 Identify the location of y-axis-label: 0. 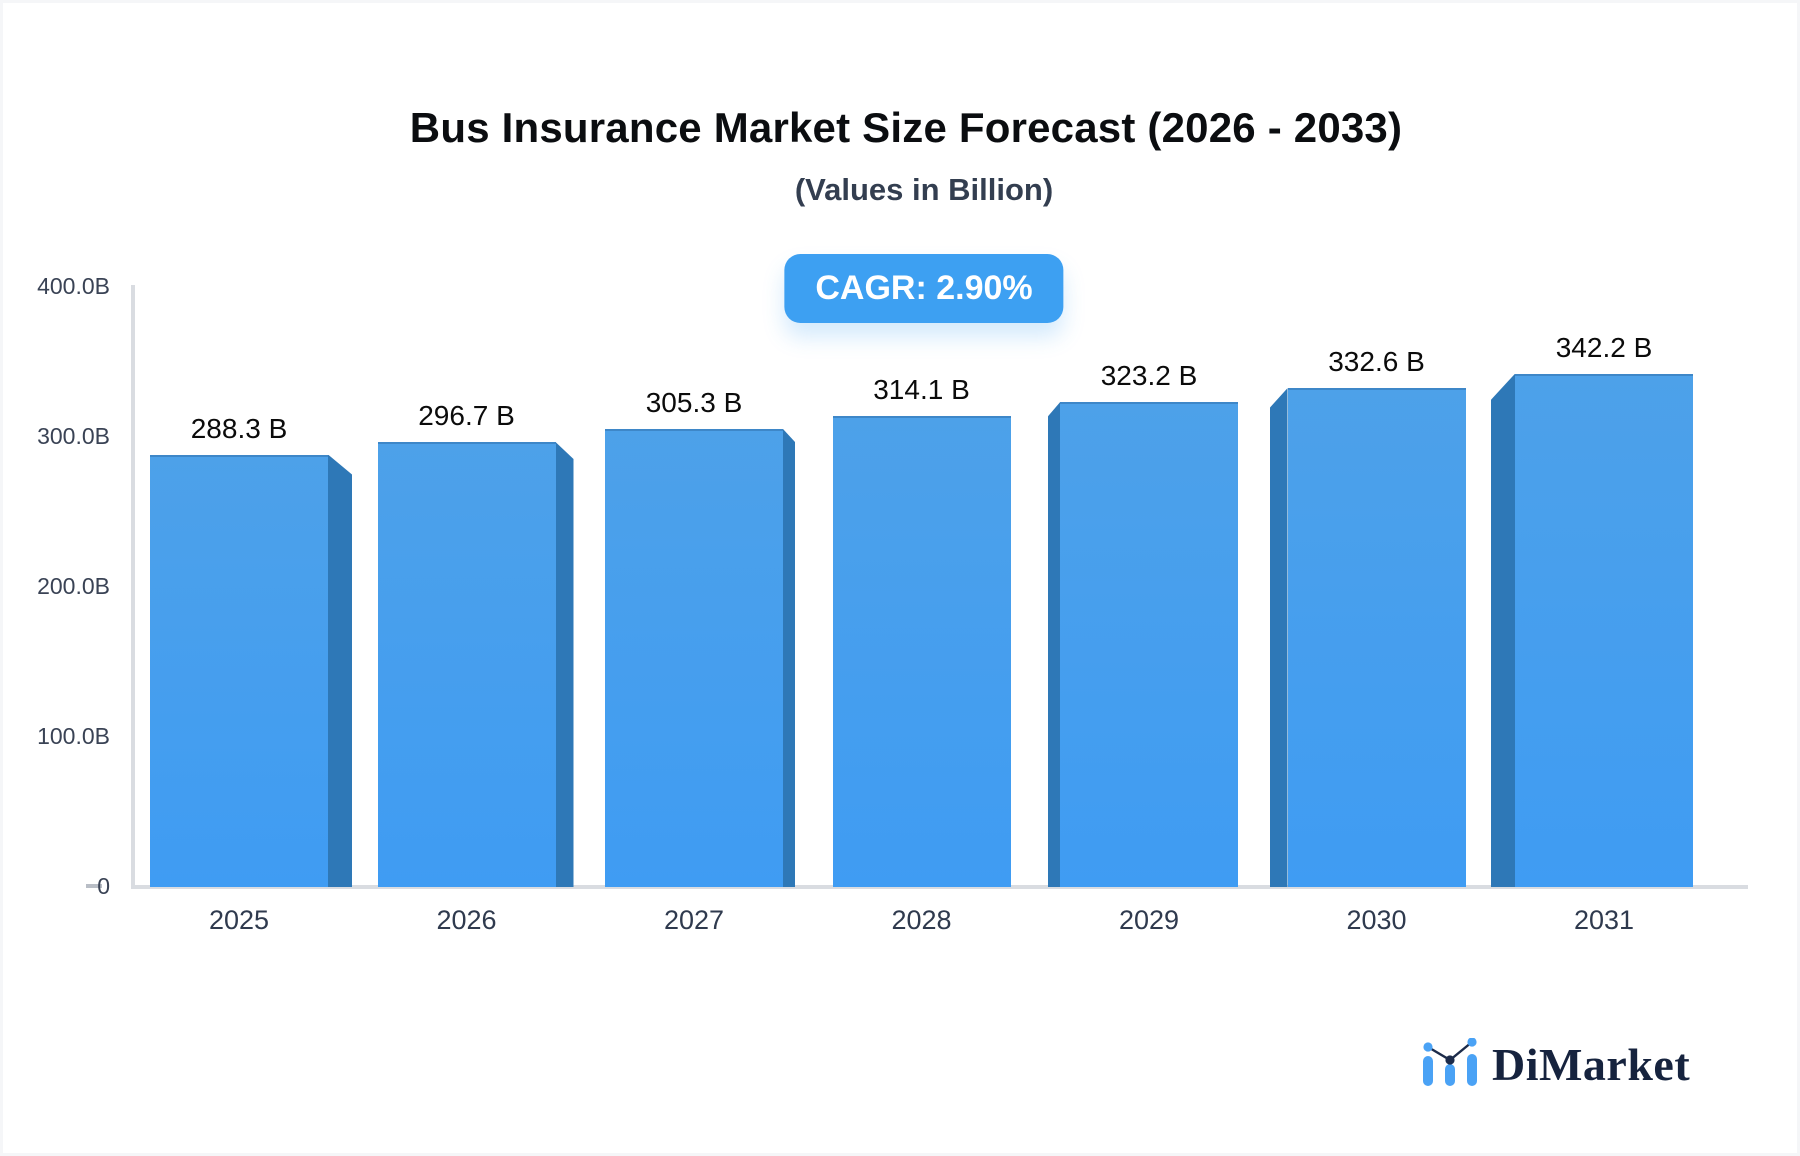
(103, 886).